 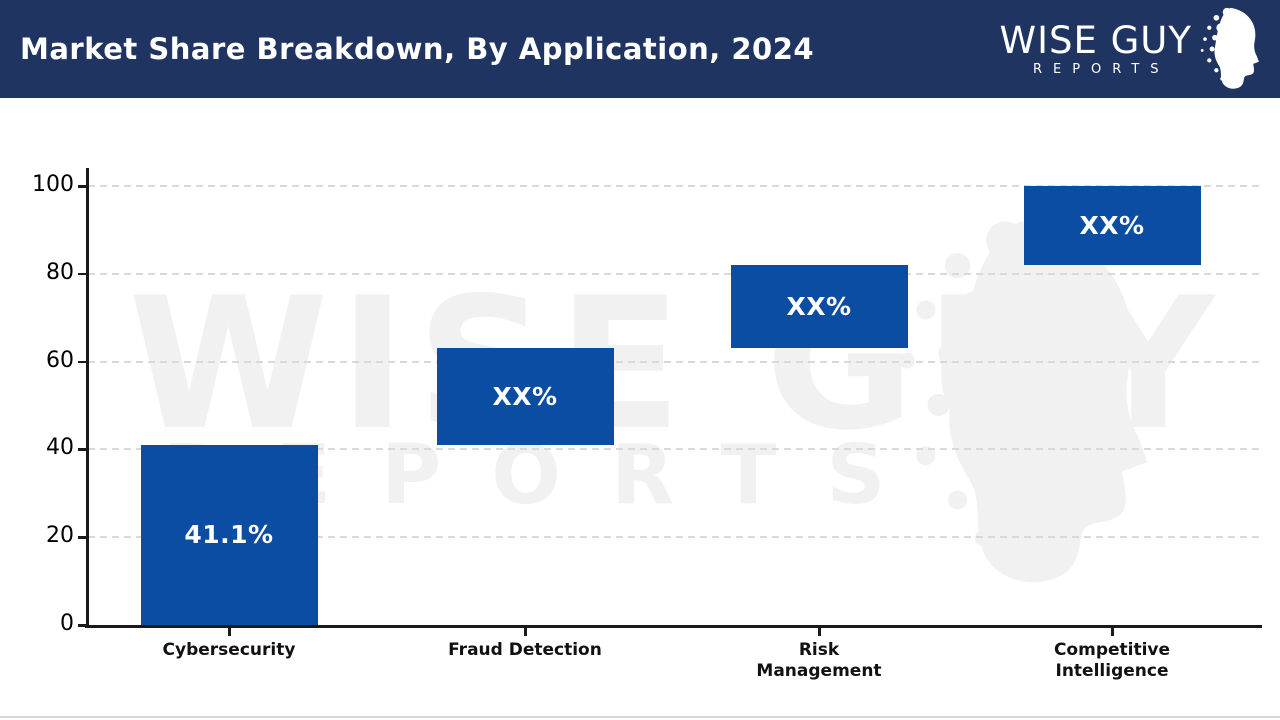 What do you see at coordinates (229, 650) in the screenshot?
I see `category-label-cybersecurity: Cybersecurity` at bounding box center [229, 650].